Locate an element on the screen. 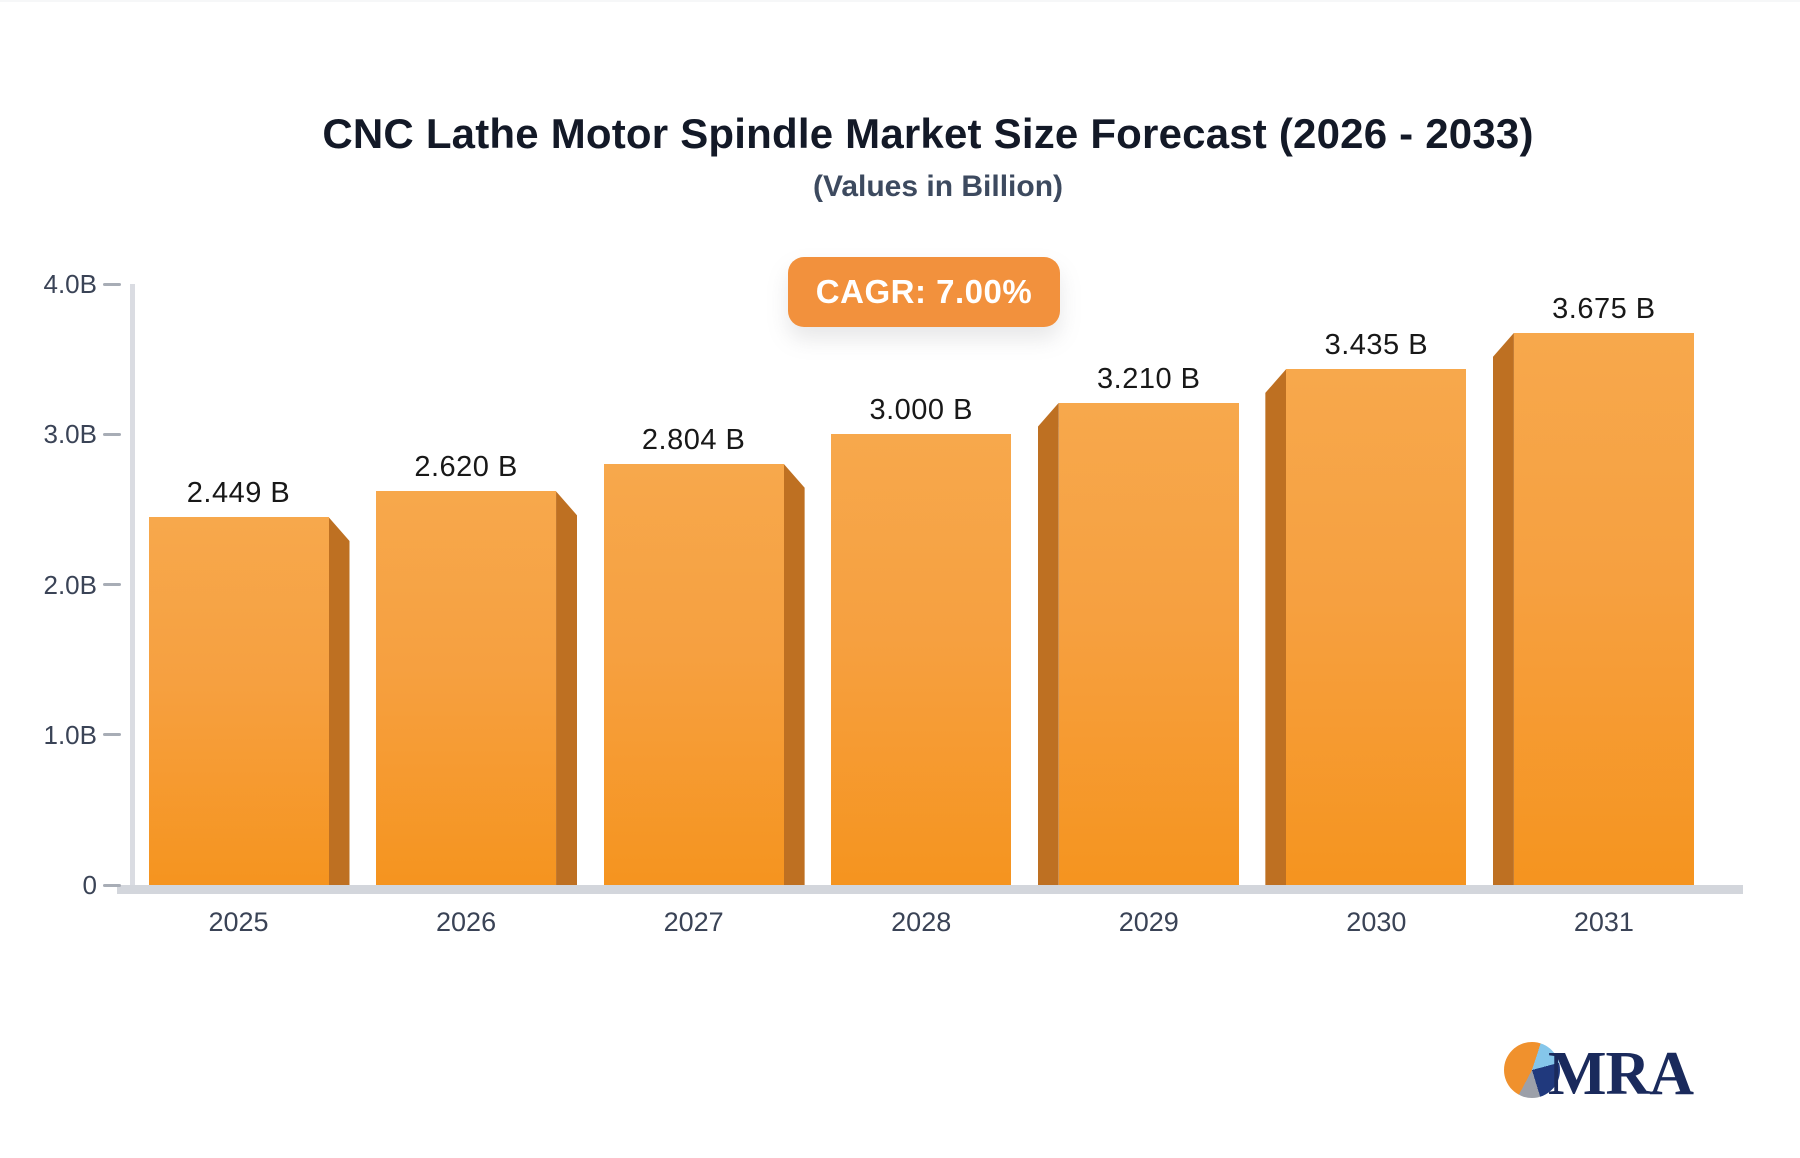  bar-value-label: 2.449 B is located at coordinates (238, 493).